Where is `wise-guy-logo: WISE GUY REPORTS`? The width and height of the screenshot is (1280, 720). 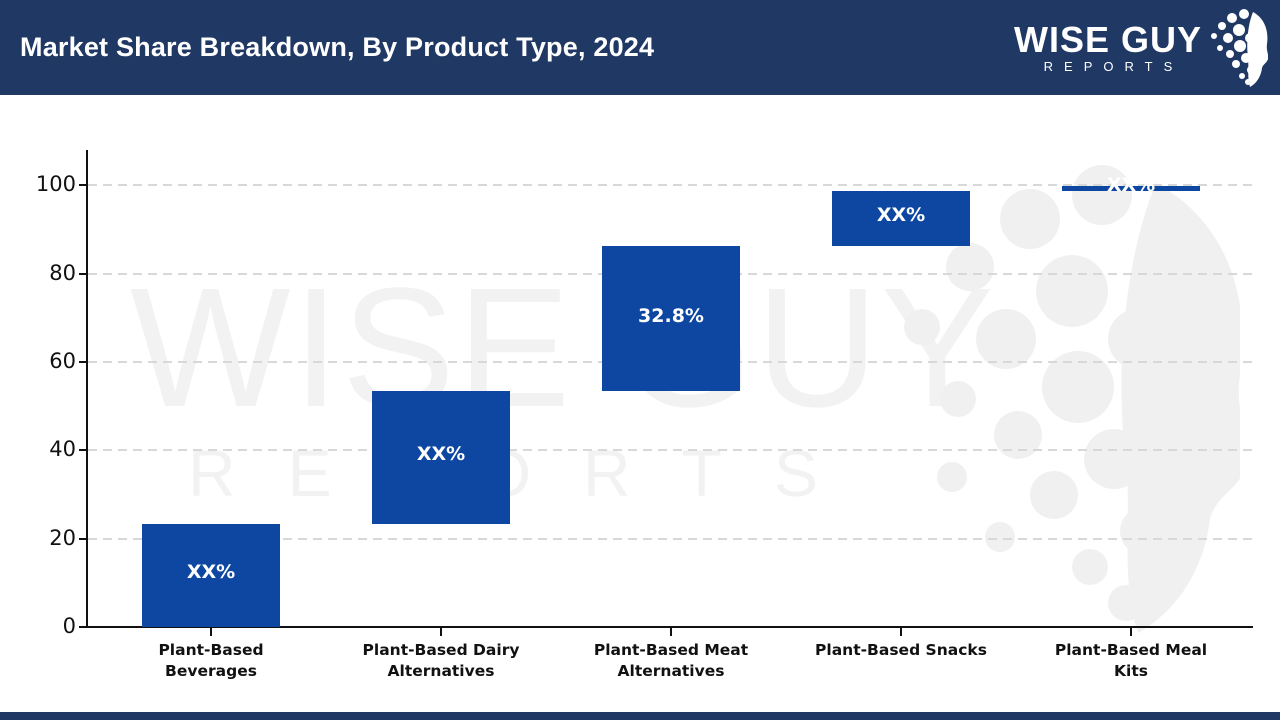
wise-guy-logo: WISE GUY REPORTS is located at coordinates (1141, 48).